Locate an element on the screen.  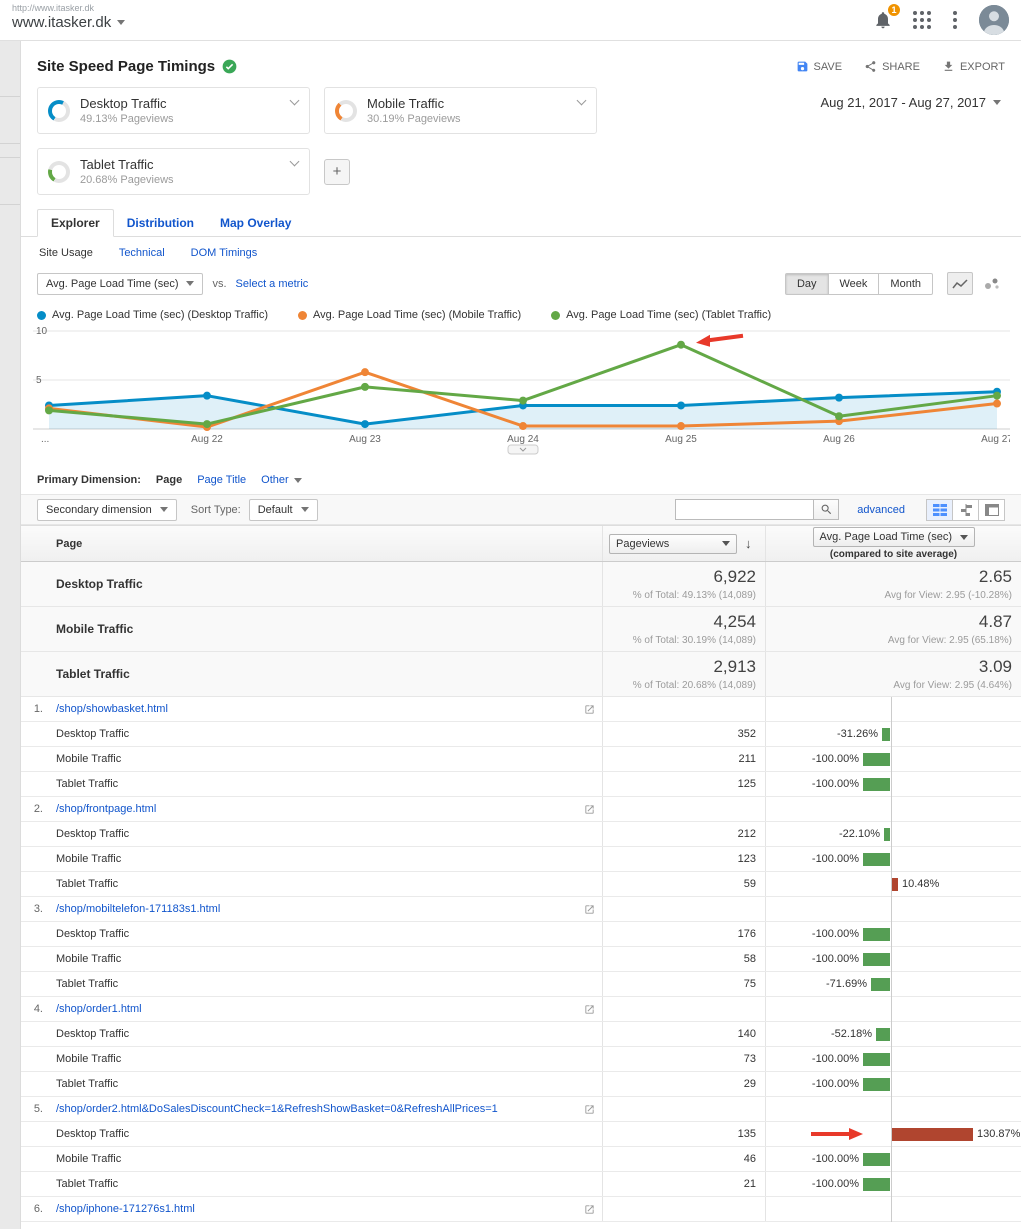
add-segment-button: + is located at coordinates (337, 171).